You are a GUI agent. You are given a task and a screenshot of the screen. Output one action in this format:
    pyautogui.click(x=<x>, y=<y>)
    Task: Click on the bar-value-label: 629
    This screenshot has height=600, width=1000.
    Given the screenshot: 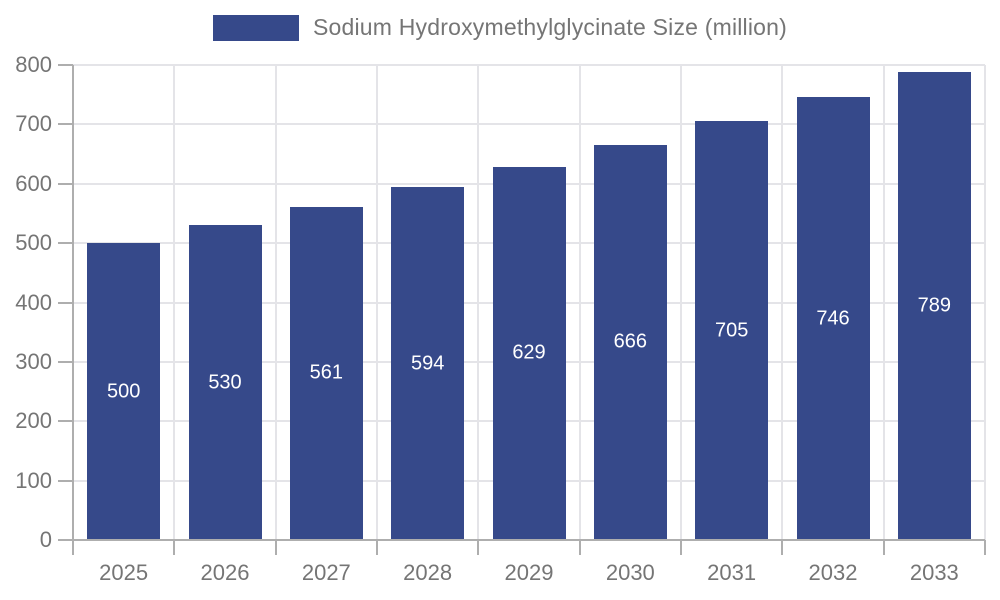 What is the action you would take?
    pyautogui.click(x=529, y=352)
    